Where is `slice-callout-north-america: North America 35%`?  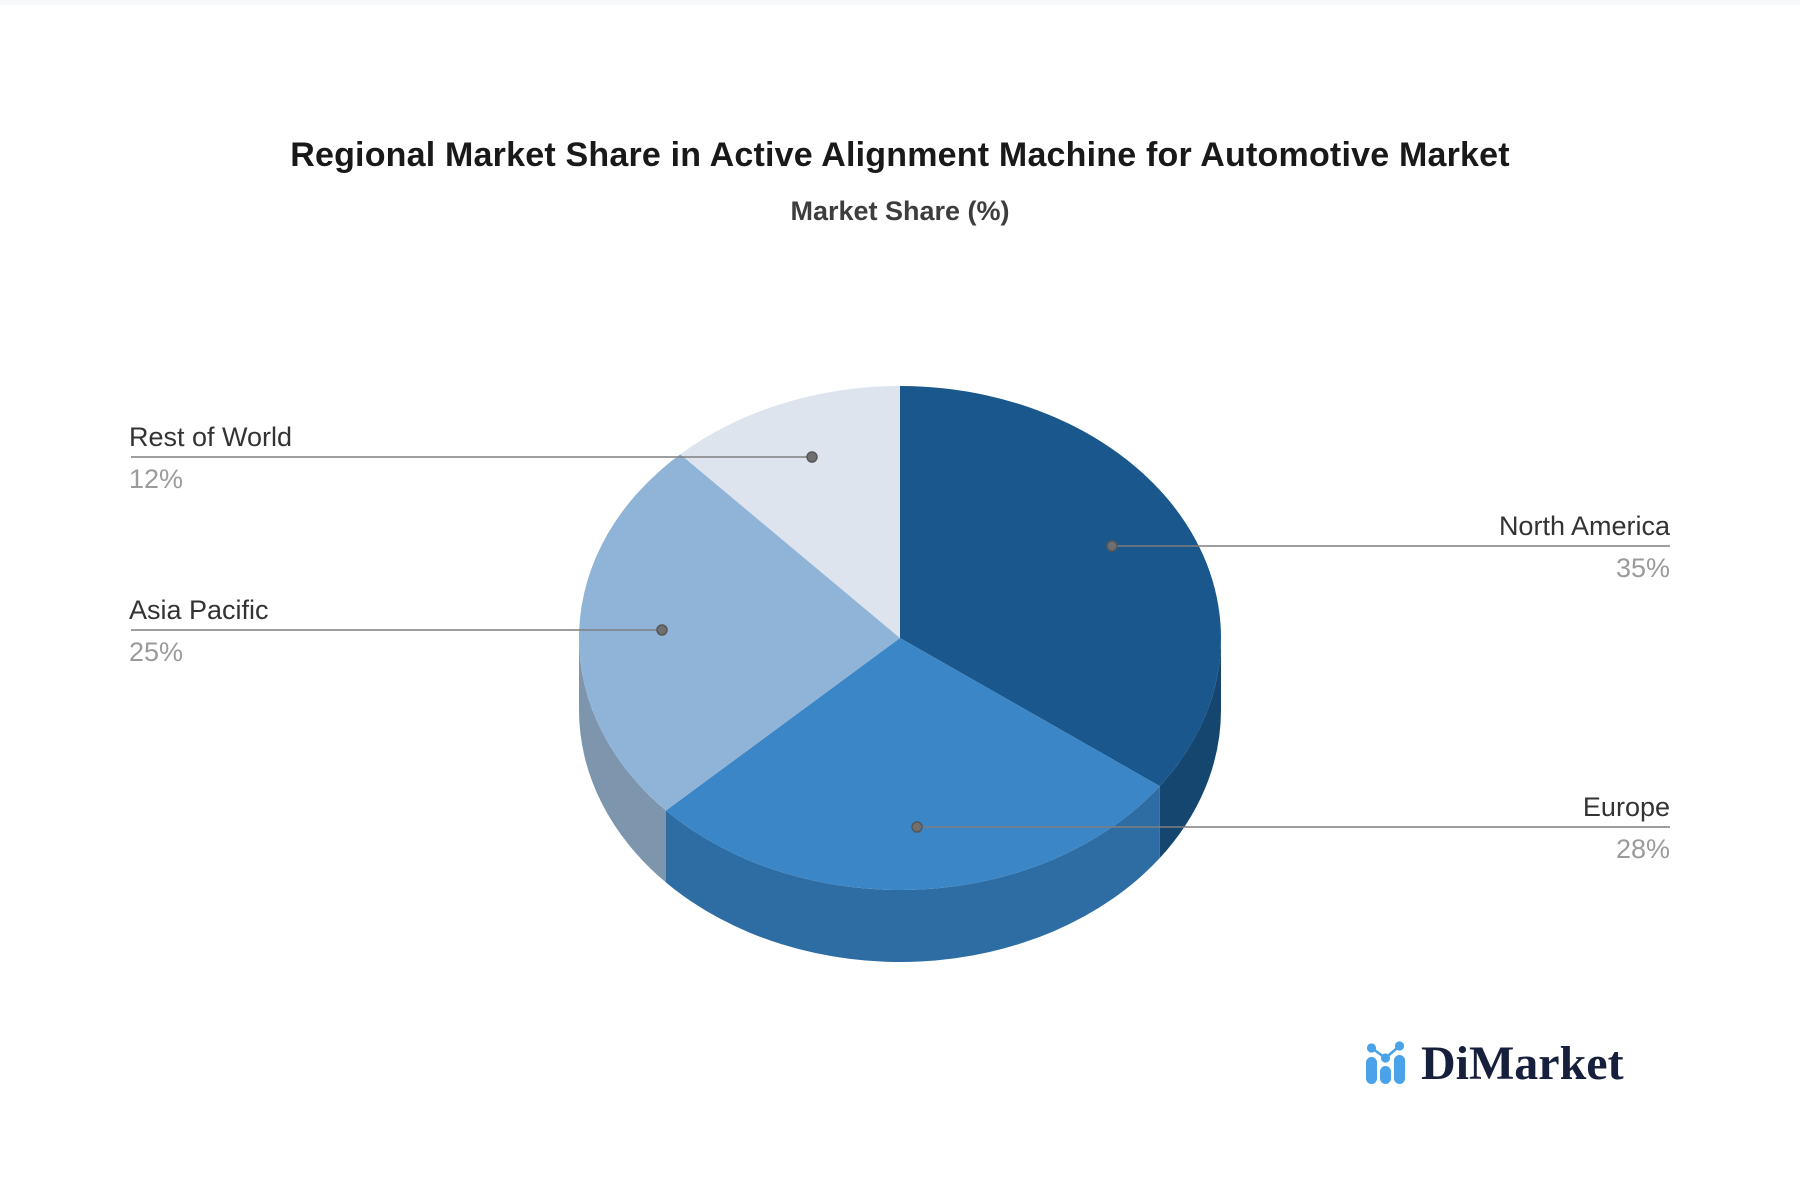
slice-callout-north-america: North America 35% is located at coordinates (1584, 547).